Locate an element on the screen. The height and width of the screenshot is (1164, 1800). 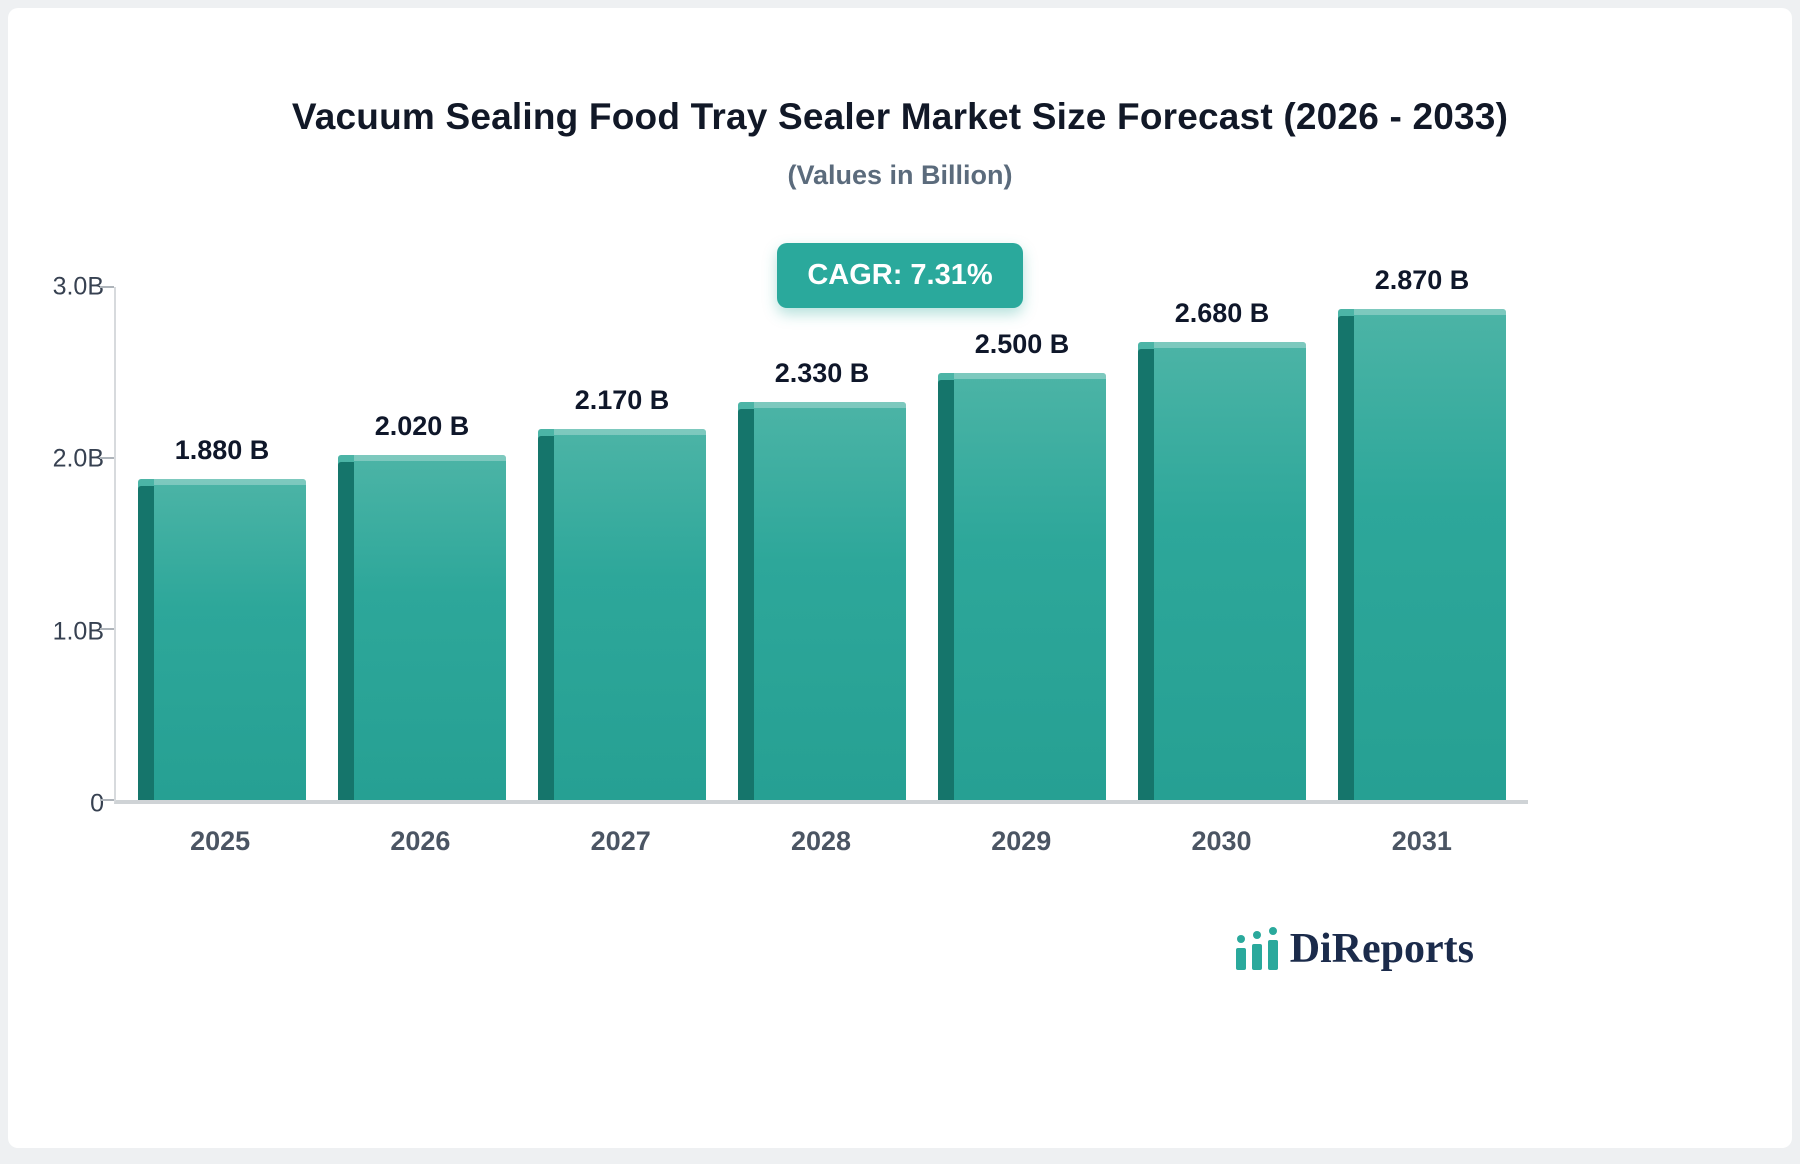
bar-slot: 2.020 B is located at coordinates (422, 544).